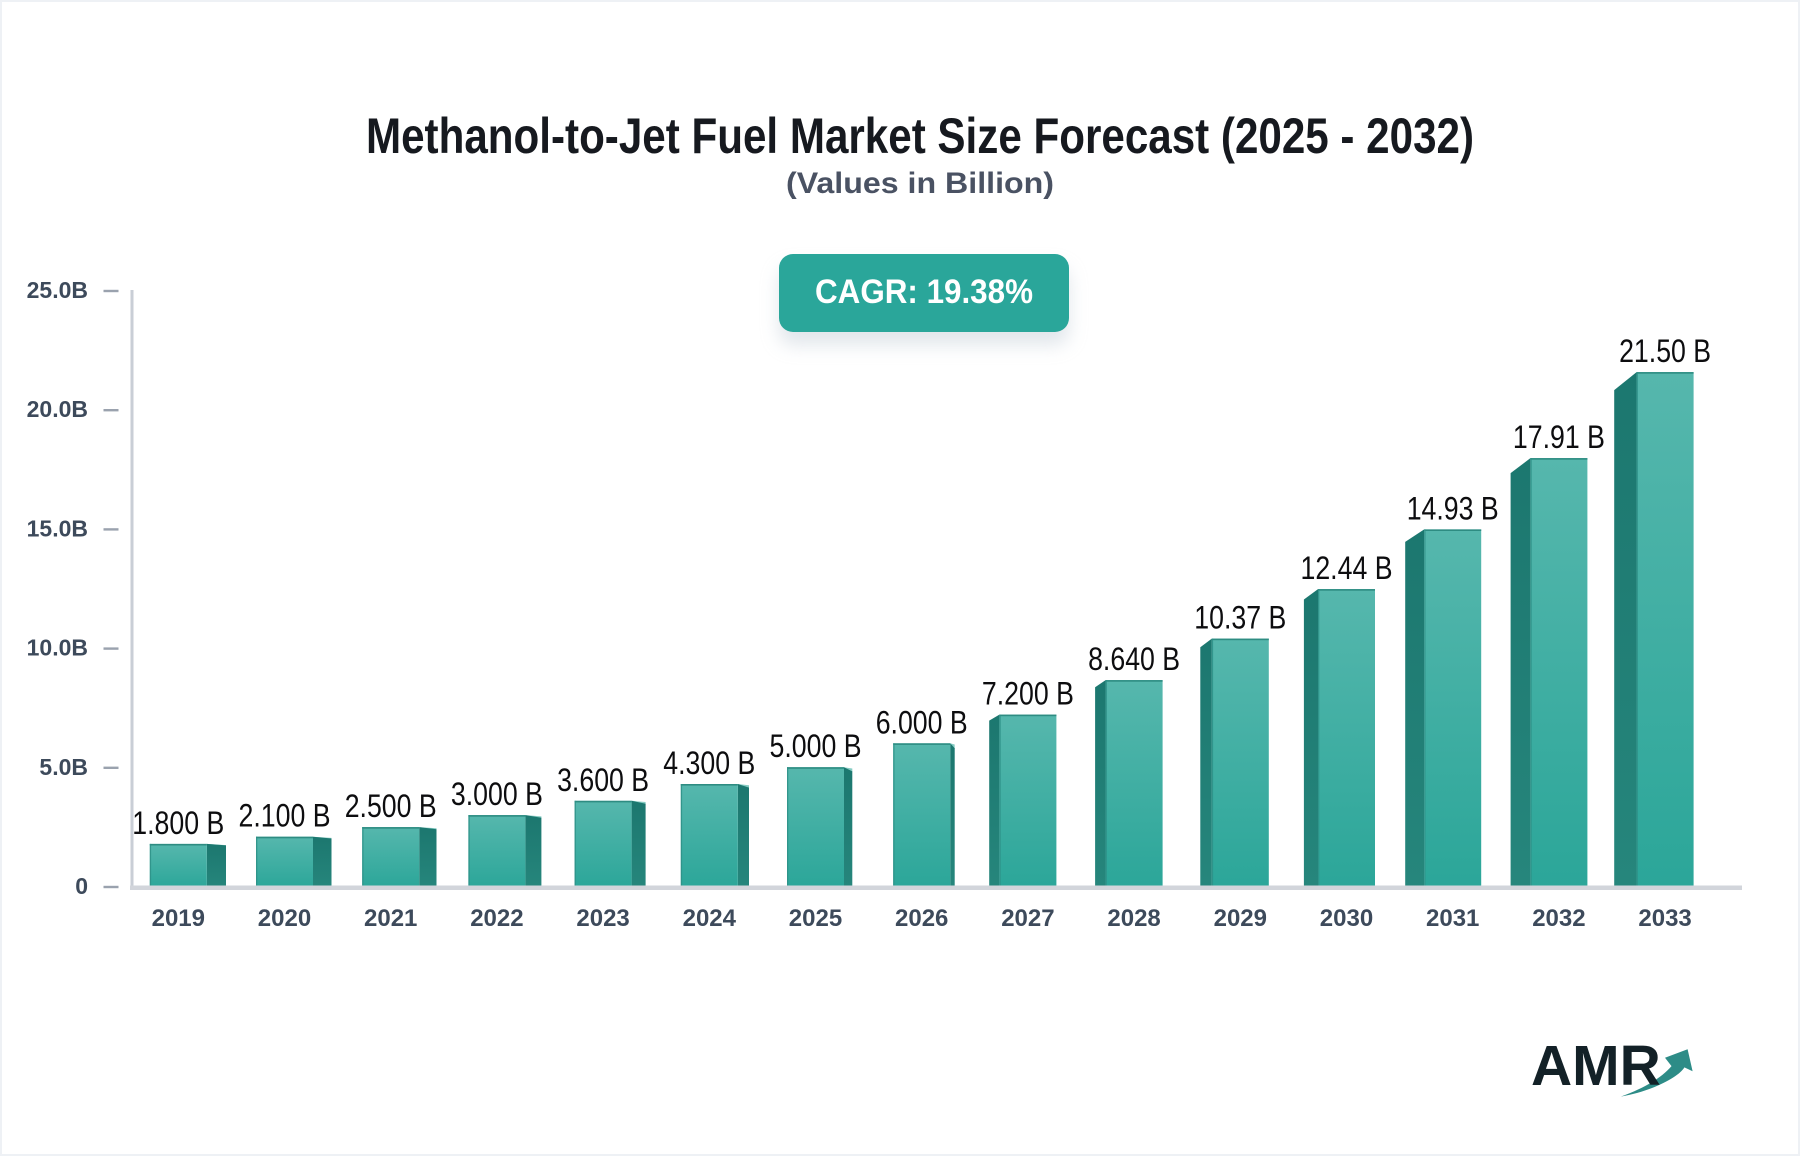 Image resolution: width=1800 pixels, height=1156 pixels. I want to click on svg-text: 10.37 B, so click(1240, 618).